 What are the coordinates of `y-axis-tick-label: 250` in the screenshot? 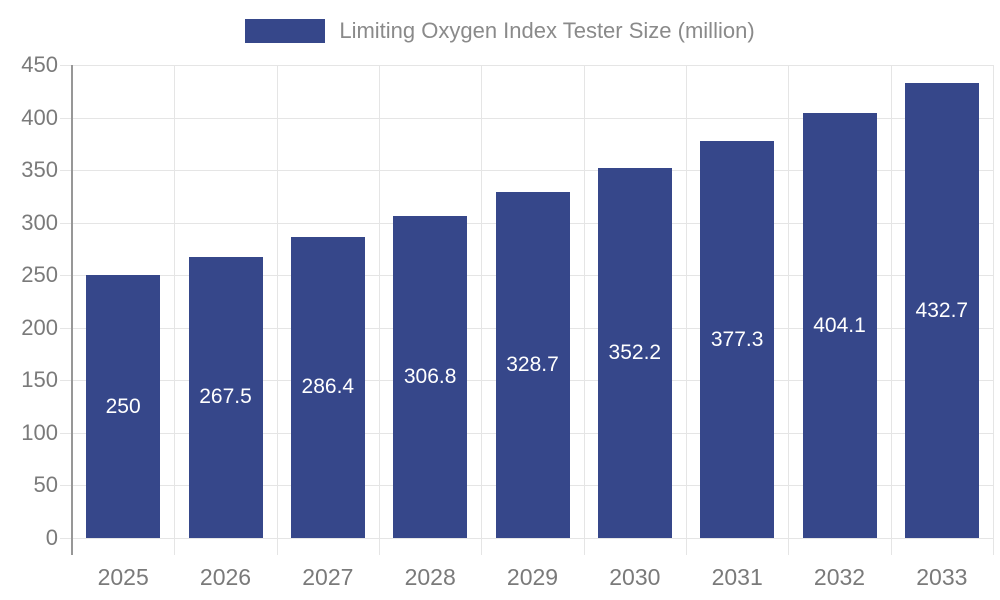 It's located at (39, 275).